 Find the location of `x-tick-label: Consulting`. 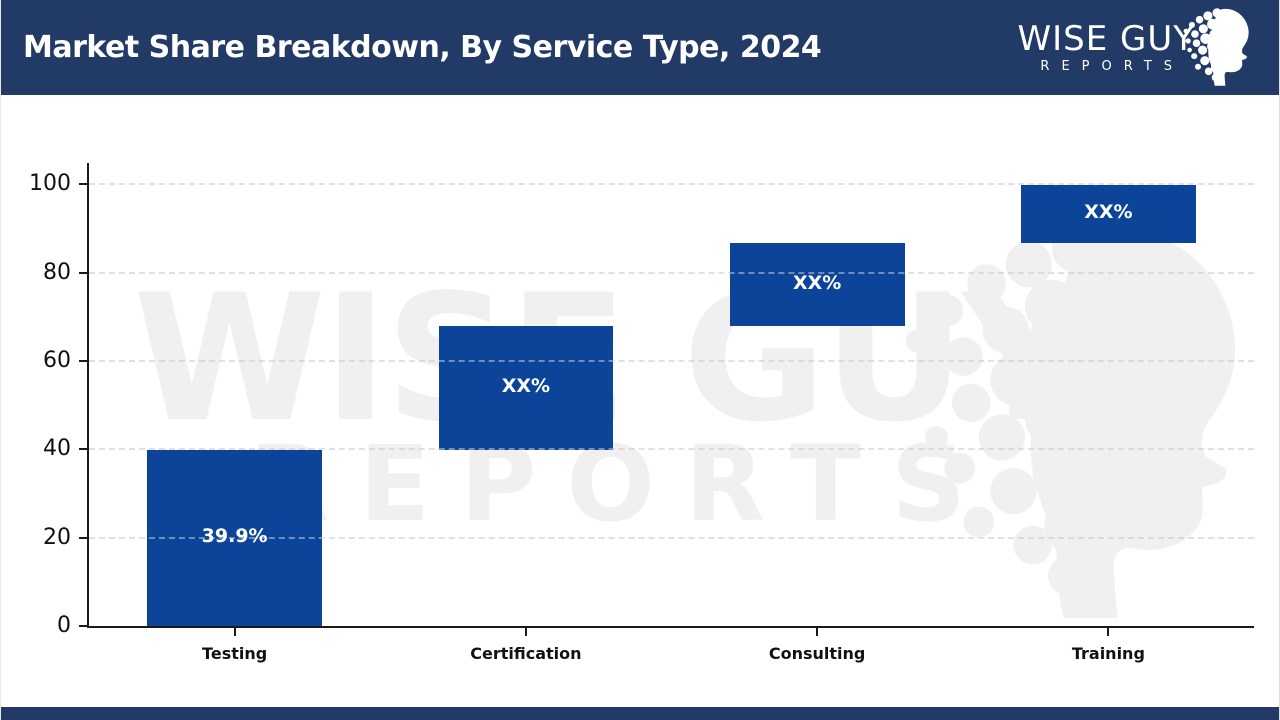

x-tick-label: Consulting is located at coordinates (817, 653).